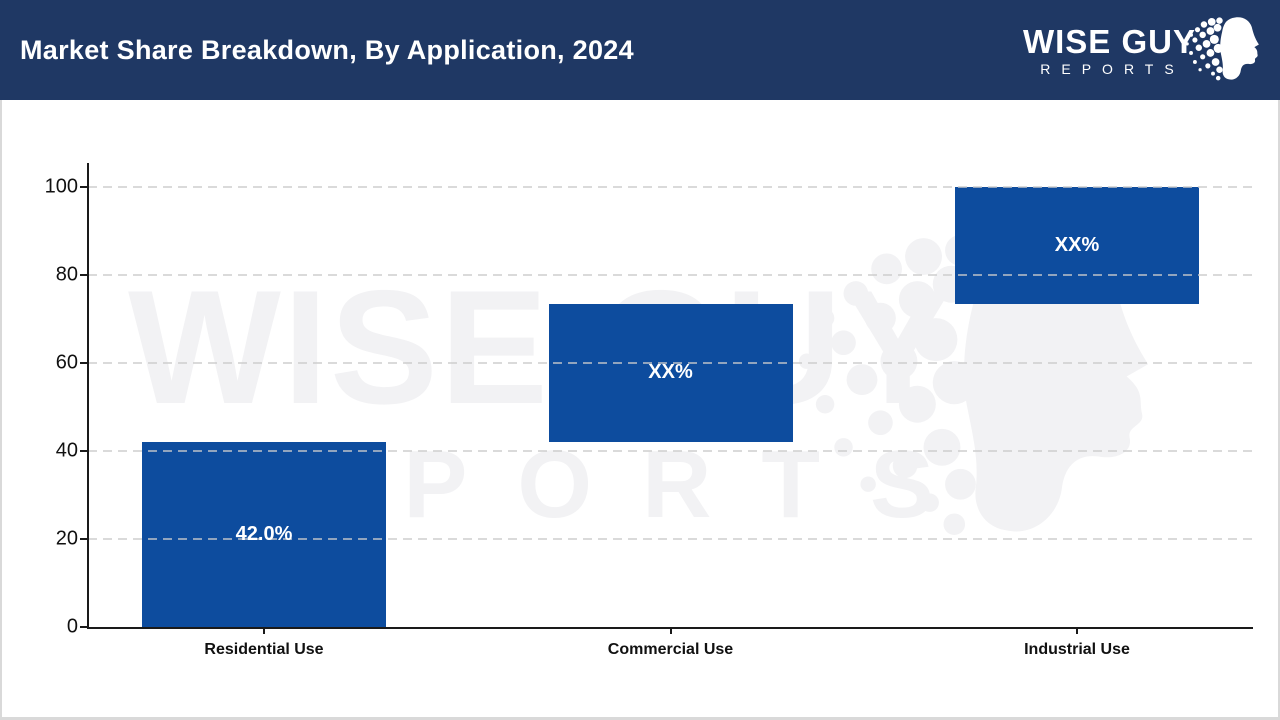  I want to click on page-frame-left, so click(1, 409).